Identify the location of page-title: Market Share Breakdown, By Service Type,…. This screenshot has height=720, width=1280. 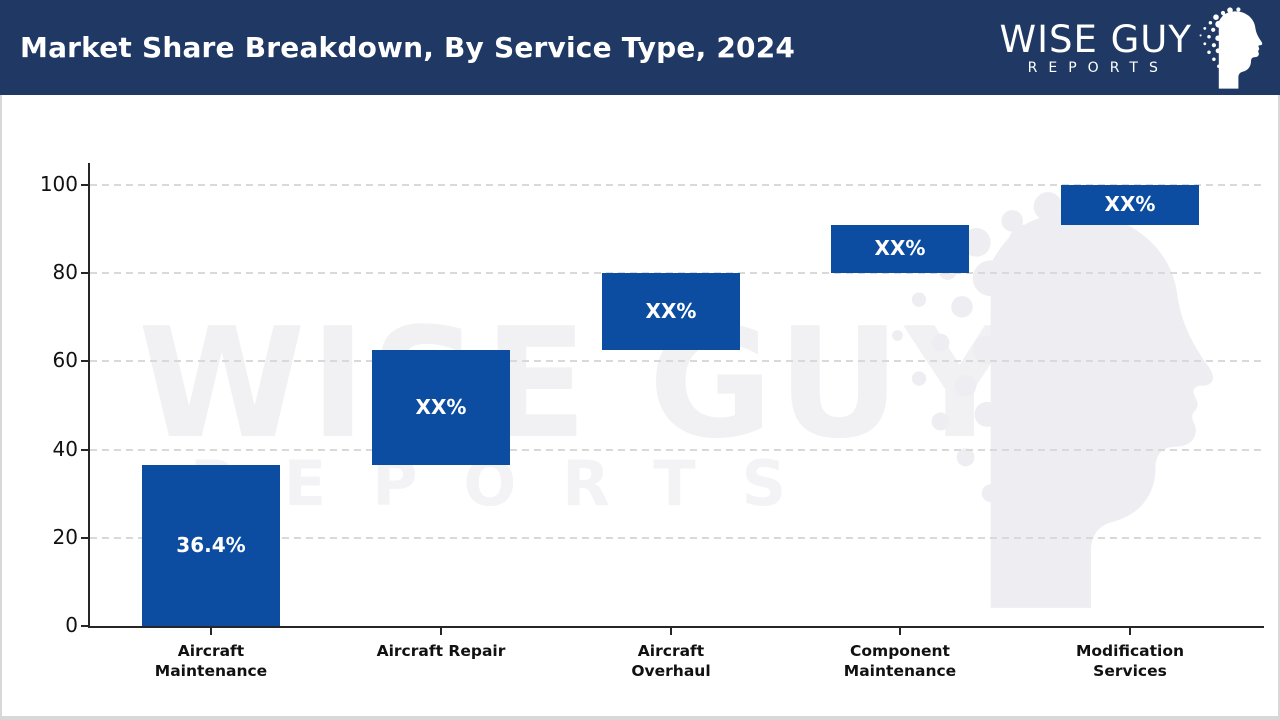
(408, 47).